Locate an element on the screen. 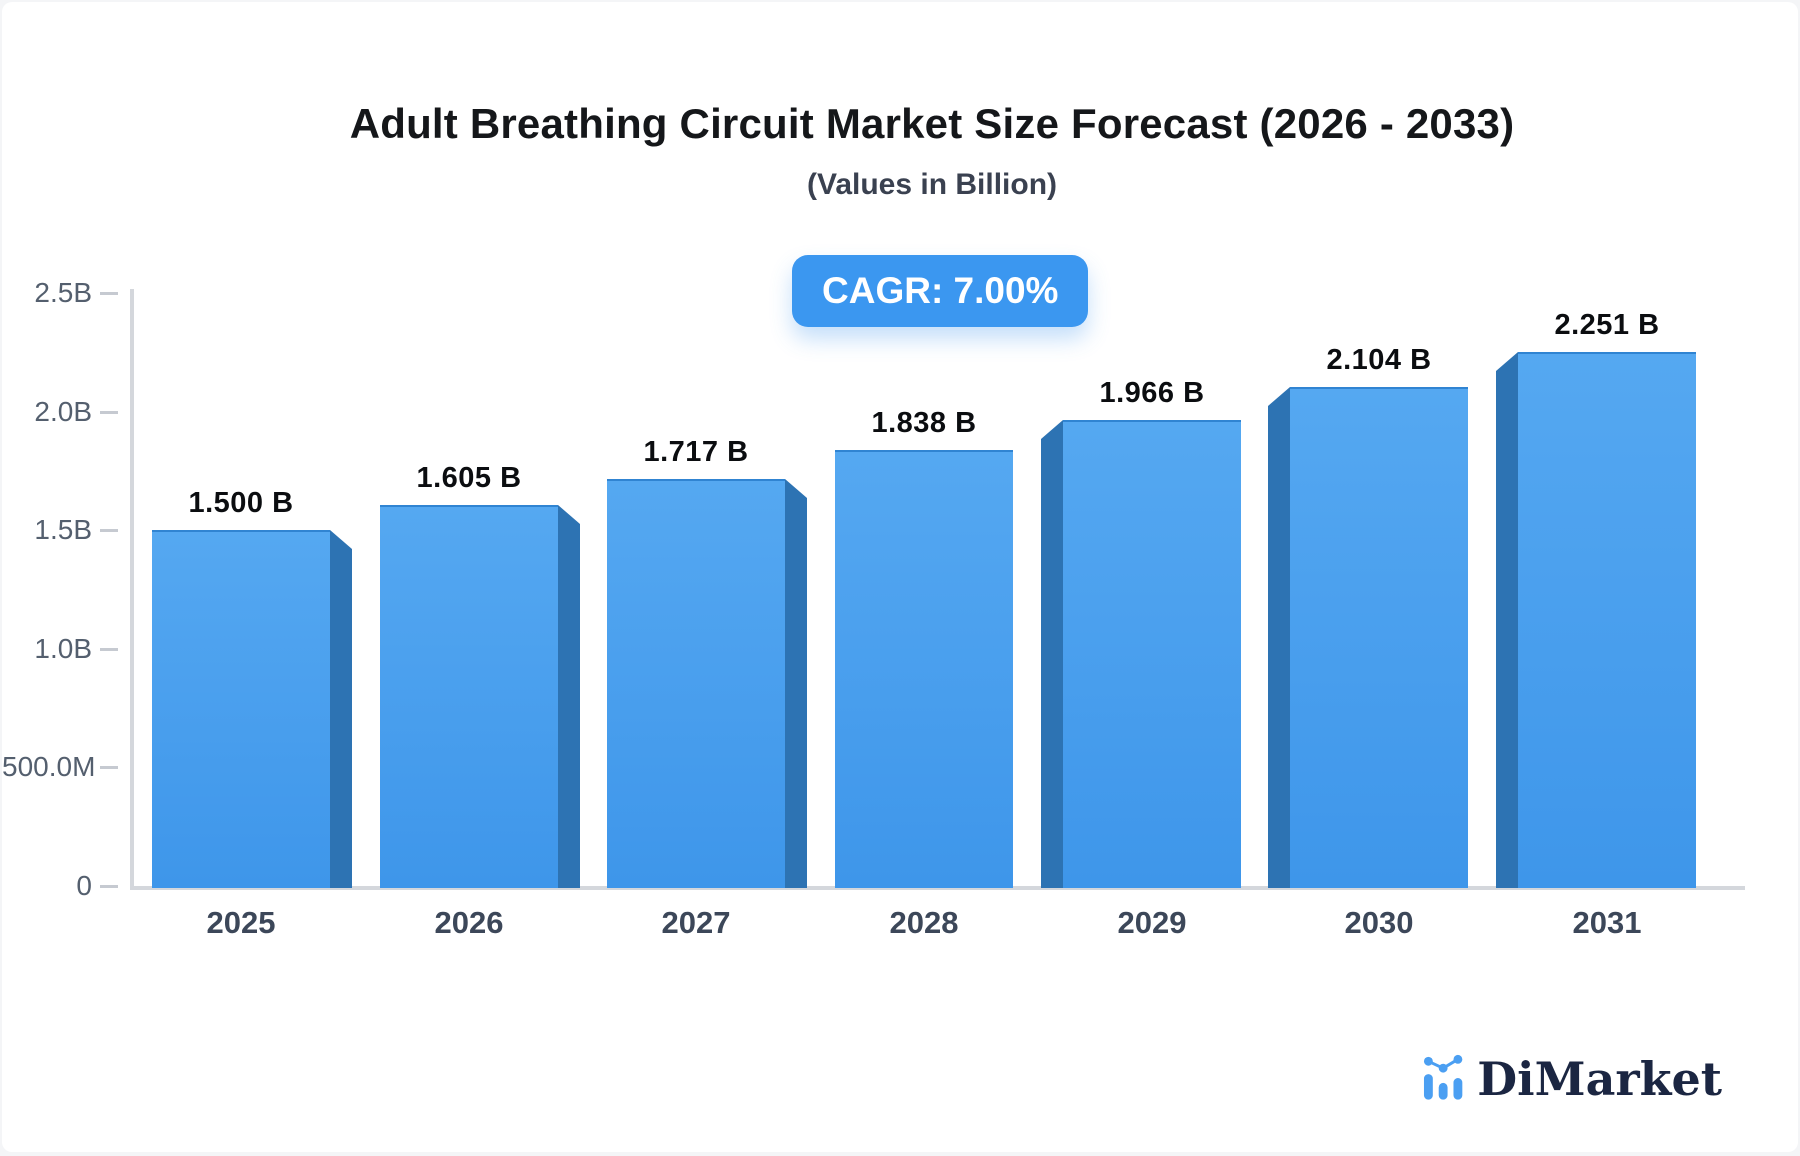 The image size is (1800, 1156). dimarket-logo: DiMarket is located at coordinates (1572, 1074).